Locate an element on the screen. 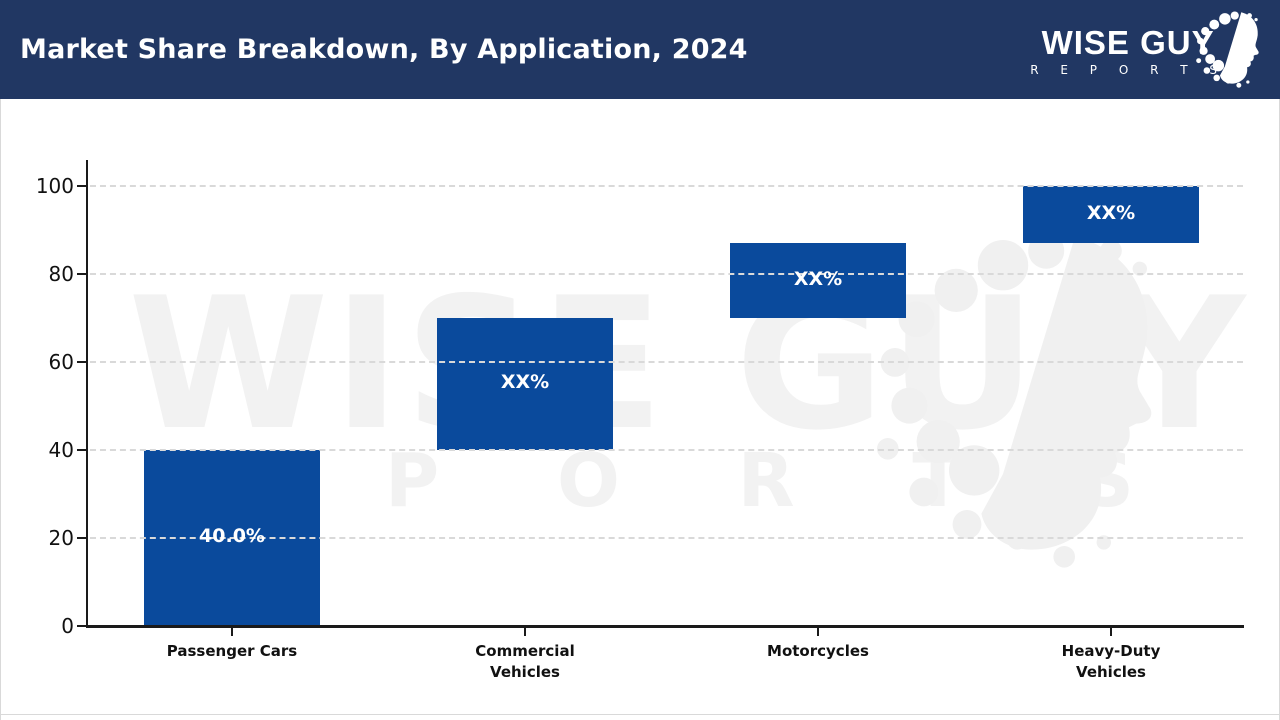 This screenshot has width=1280, height=720. y-tick-label: 60 is located at coordinates (61, 362).